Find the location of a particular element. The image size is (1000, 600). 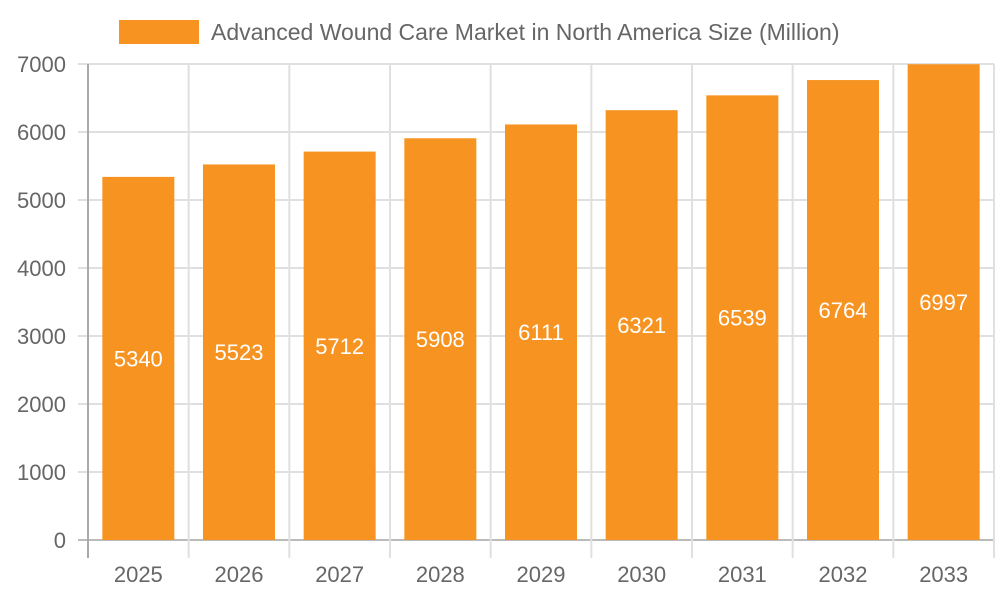

bar-value-label: 6539 is located at coordinates (742, 318).